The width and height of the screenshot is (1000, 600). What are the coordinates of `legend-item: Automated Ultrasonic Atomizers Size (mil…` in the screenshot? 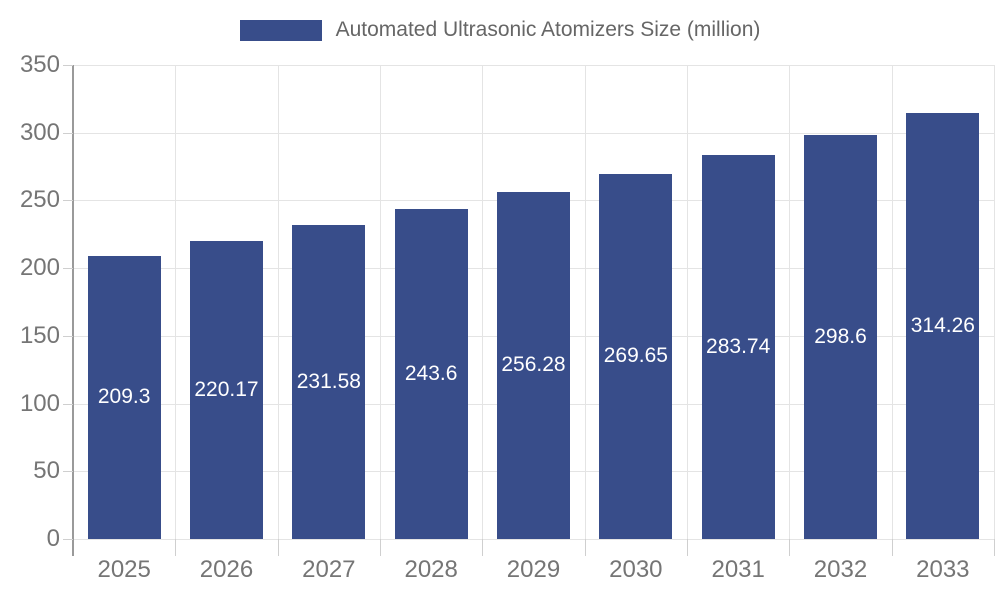 It's located at (500, 30).